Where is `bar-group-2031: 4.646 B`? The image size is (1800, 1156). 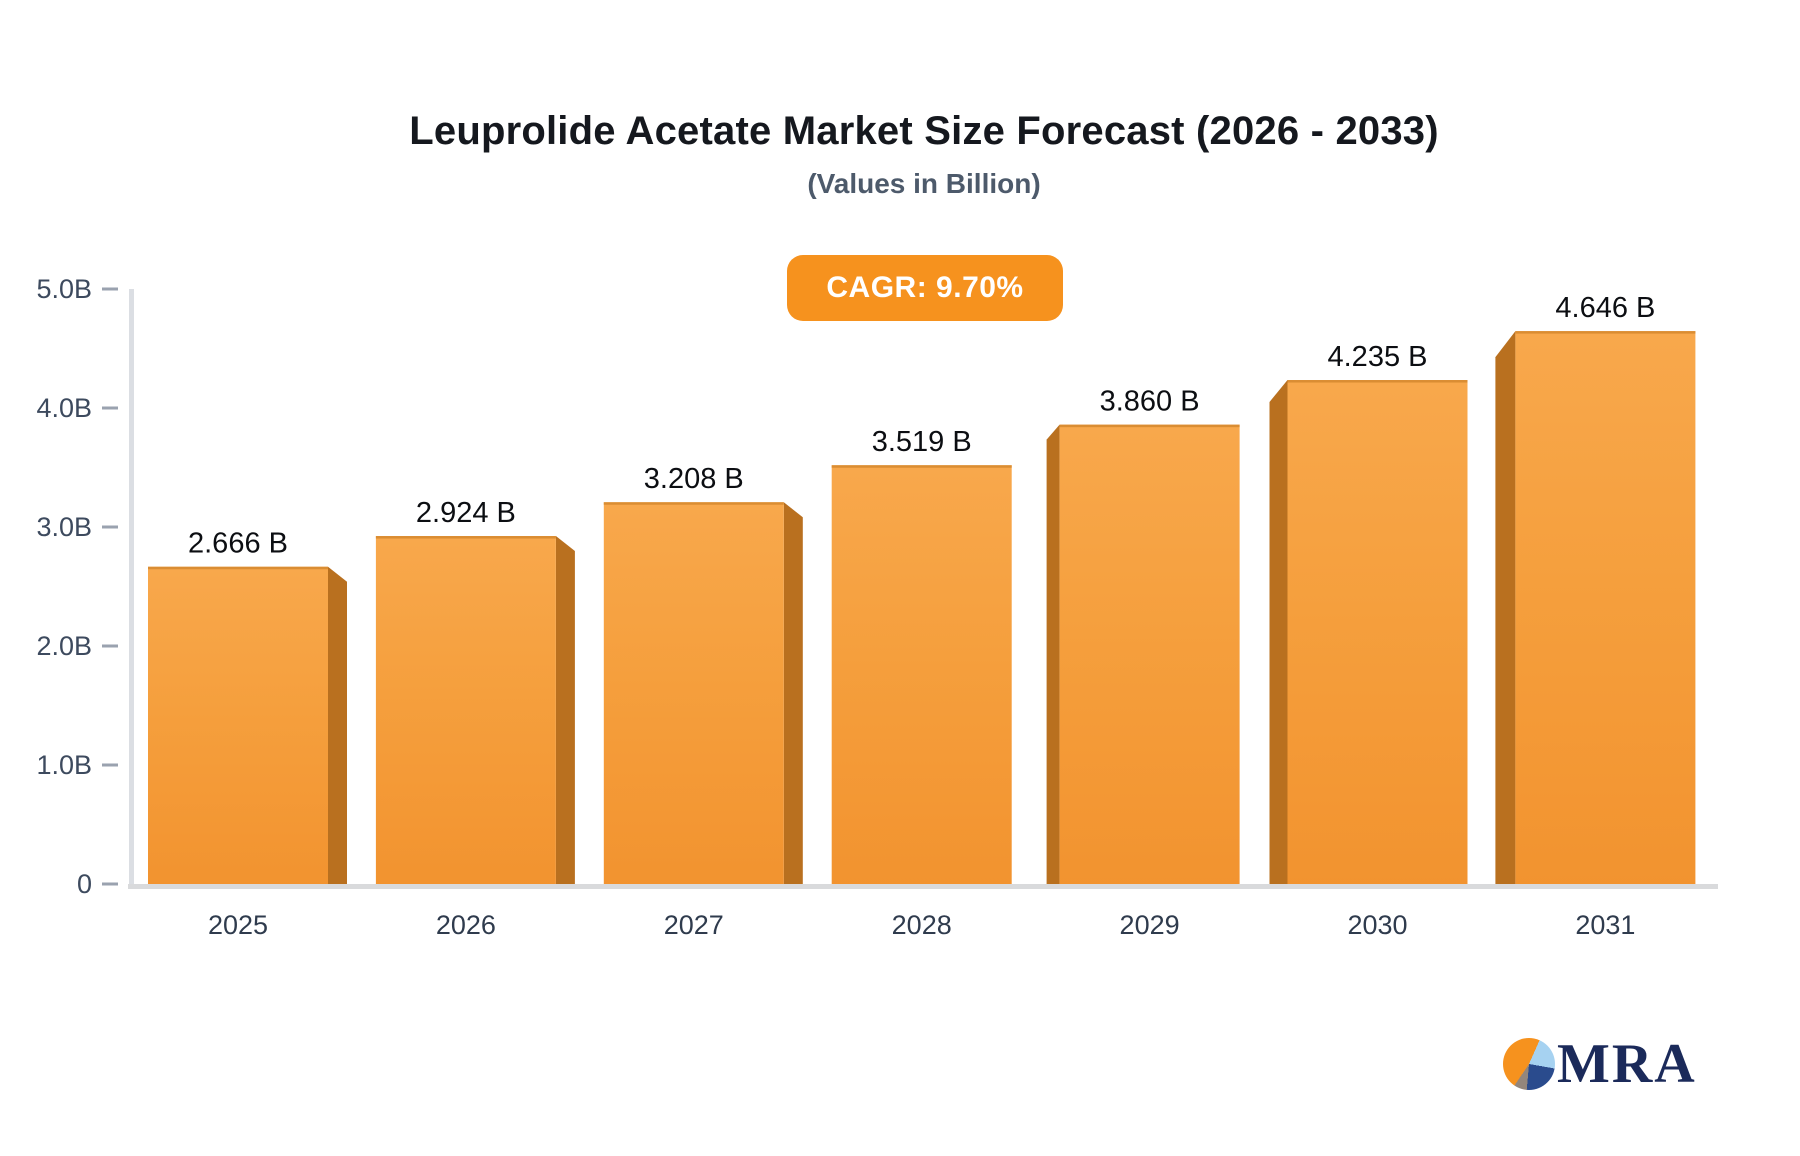
bar-group-2031: 4.646 B is located at coordinates (1595, 590).